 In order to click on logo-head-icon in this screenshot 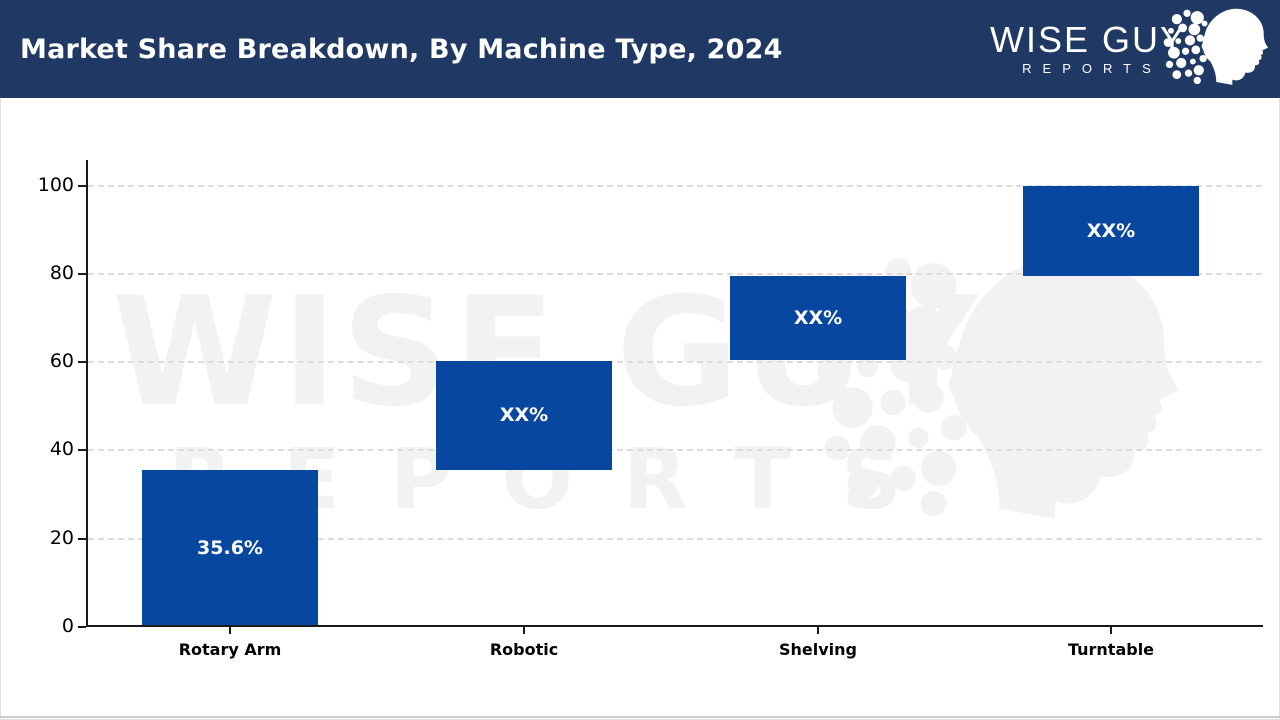, I will do `click(1216, 46)`.